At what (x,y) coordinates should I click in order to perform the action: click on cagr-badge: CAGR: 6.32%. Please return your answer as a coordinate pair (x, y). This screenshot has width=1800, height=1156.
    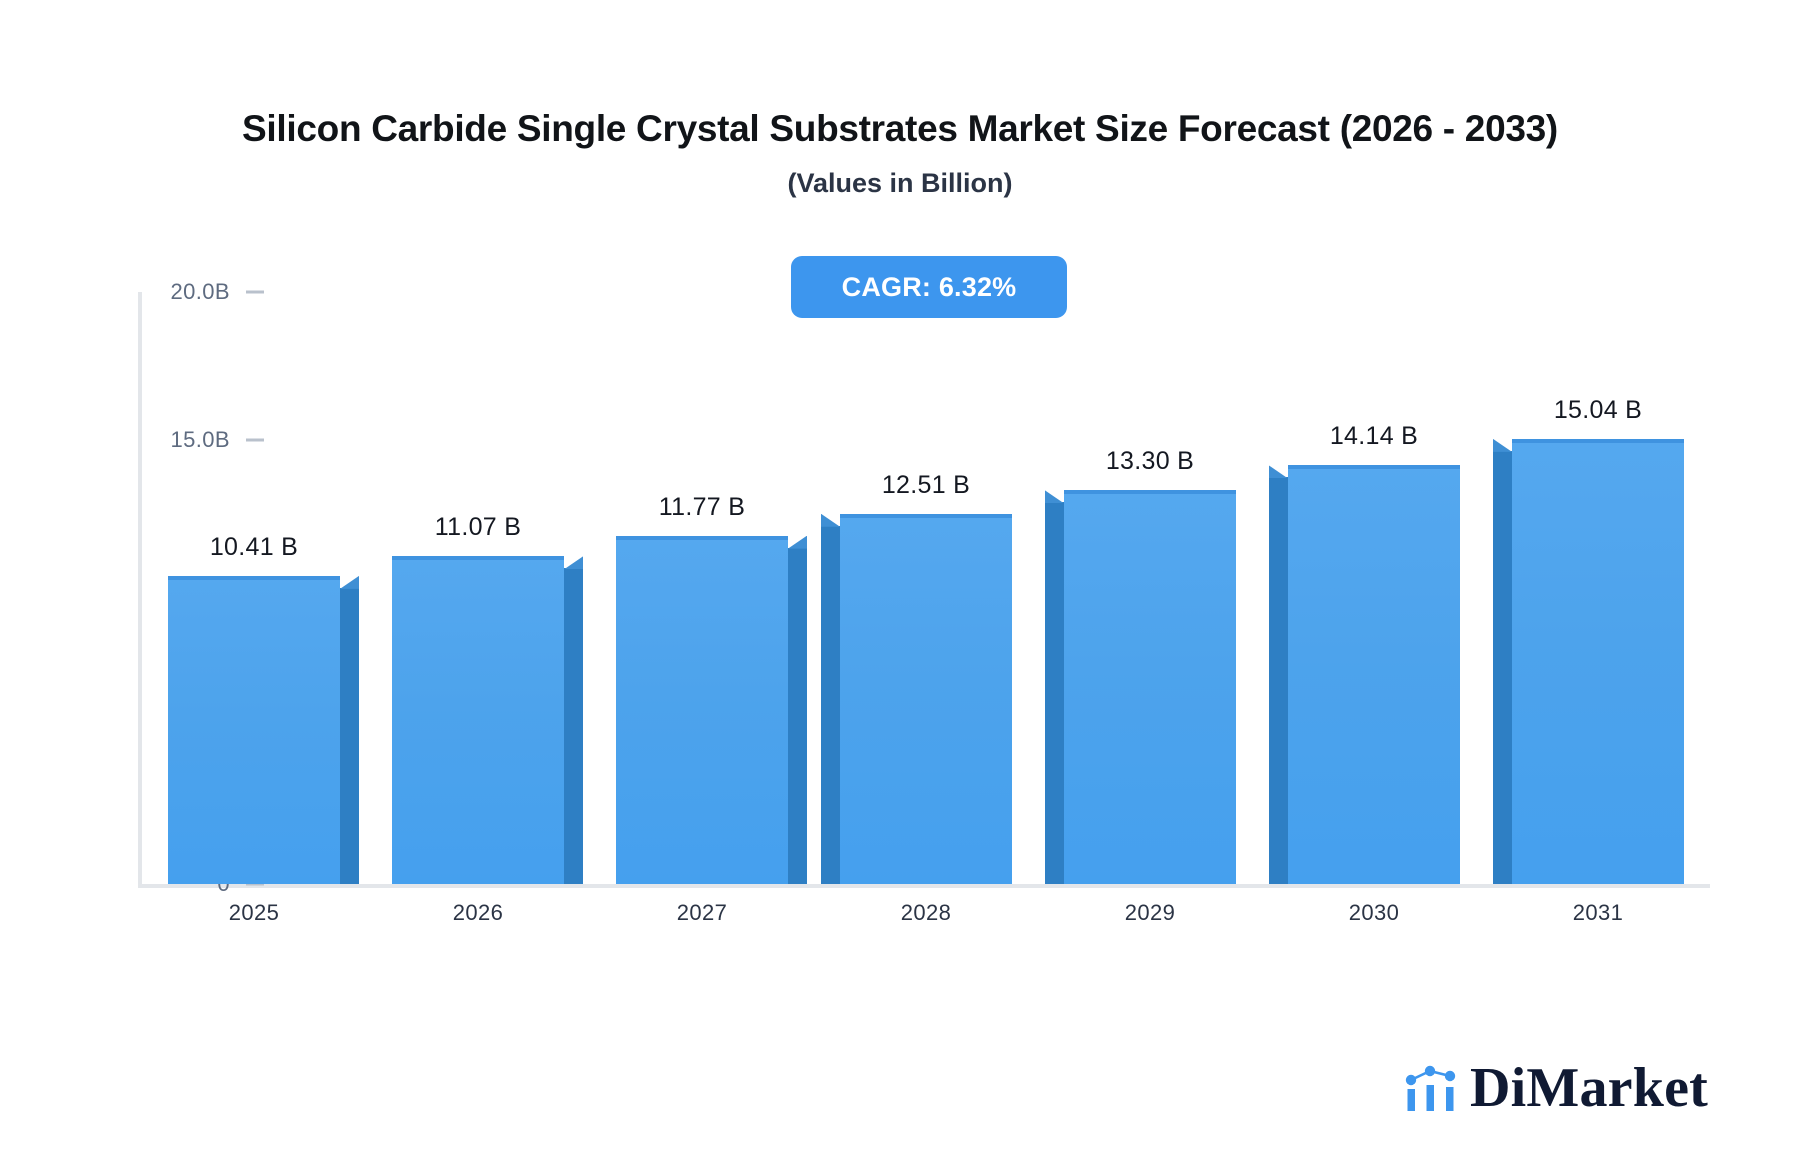
    Looking at the image, I should click on (929, 287).